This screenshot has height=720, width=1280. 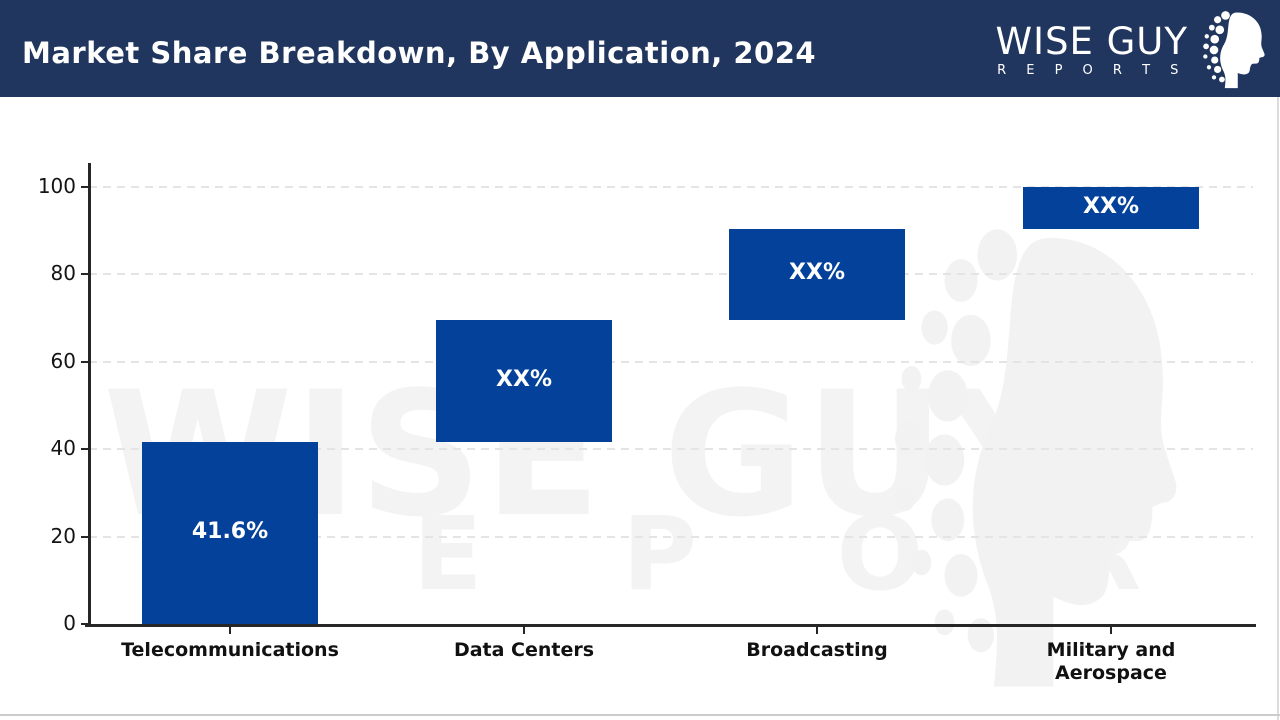 I want to click on logo-text: WISE GUY R E P O R T S, so click(x=1091, y=49).